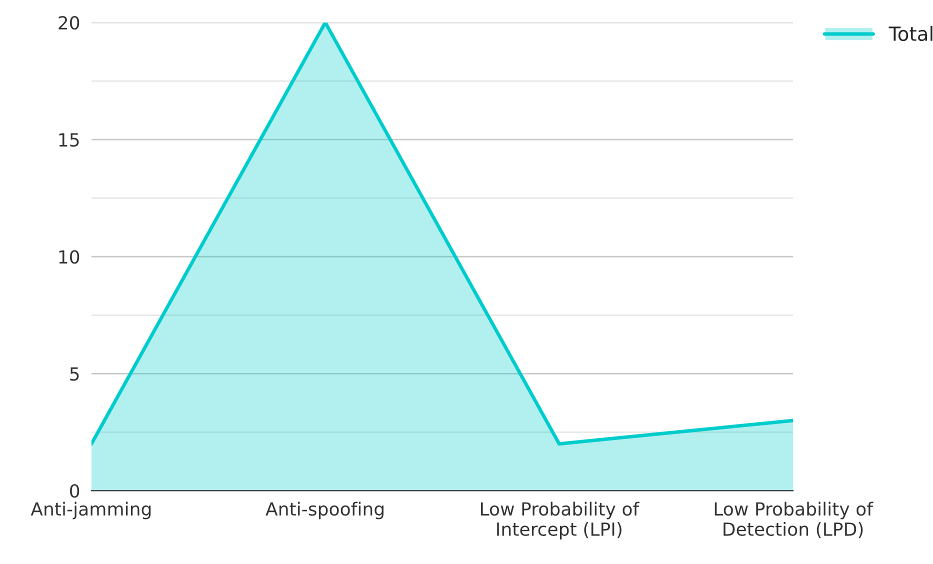  What do you see at coordinates (75, 491) in the screenshot?
I see `y-tick-label: 0` at bounding box center [75, 491].